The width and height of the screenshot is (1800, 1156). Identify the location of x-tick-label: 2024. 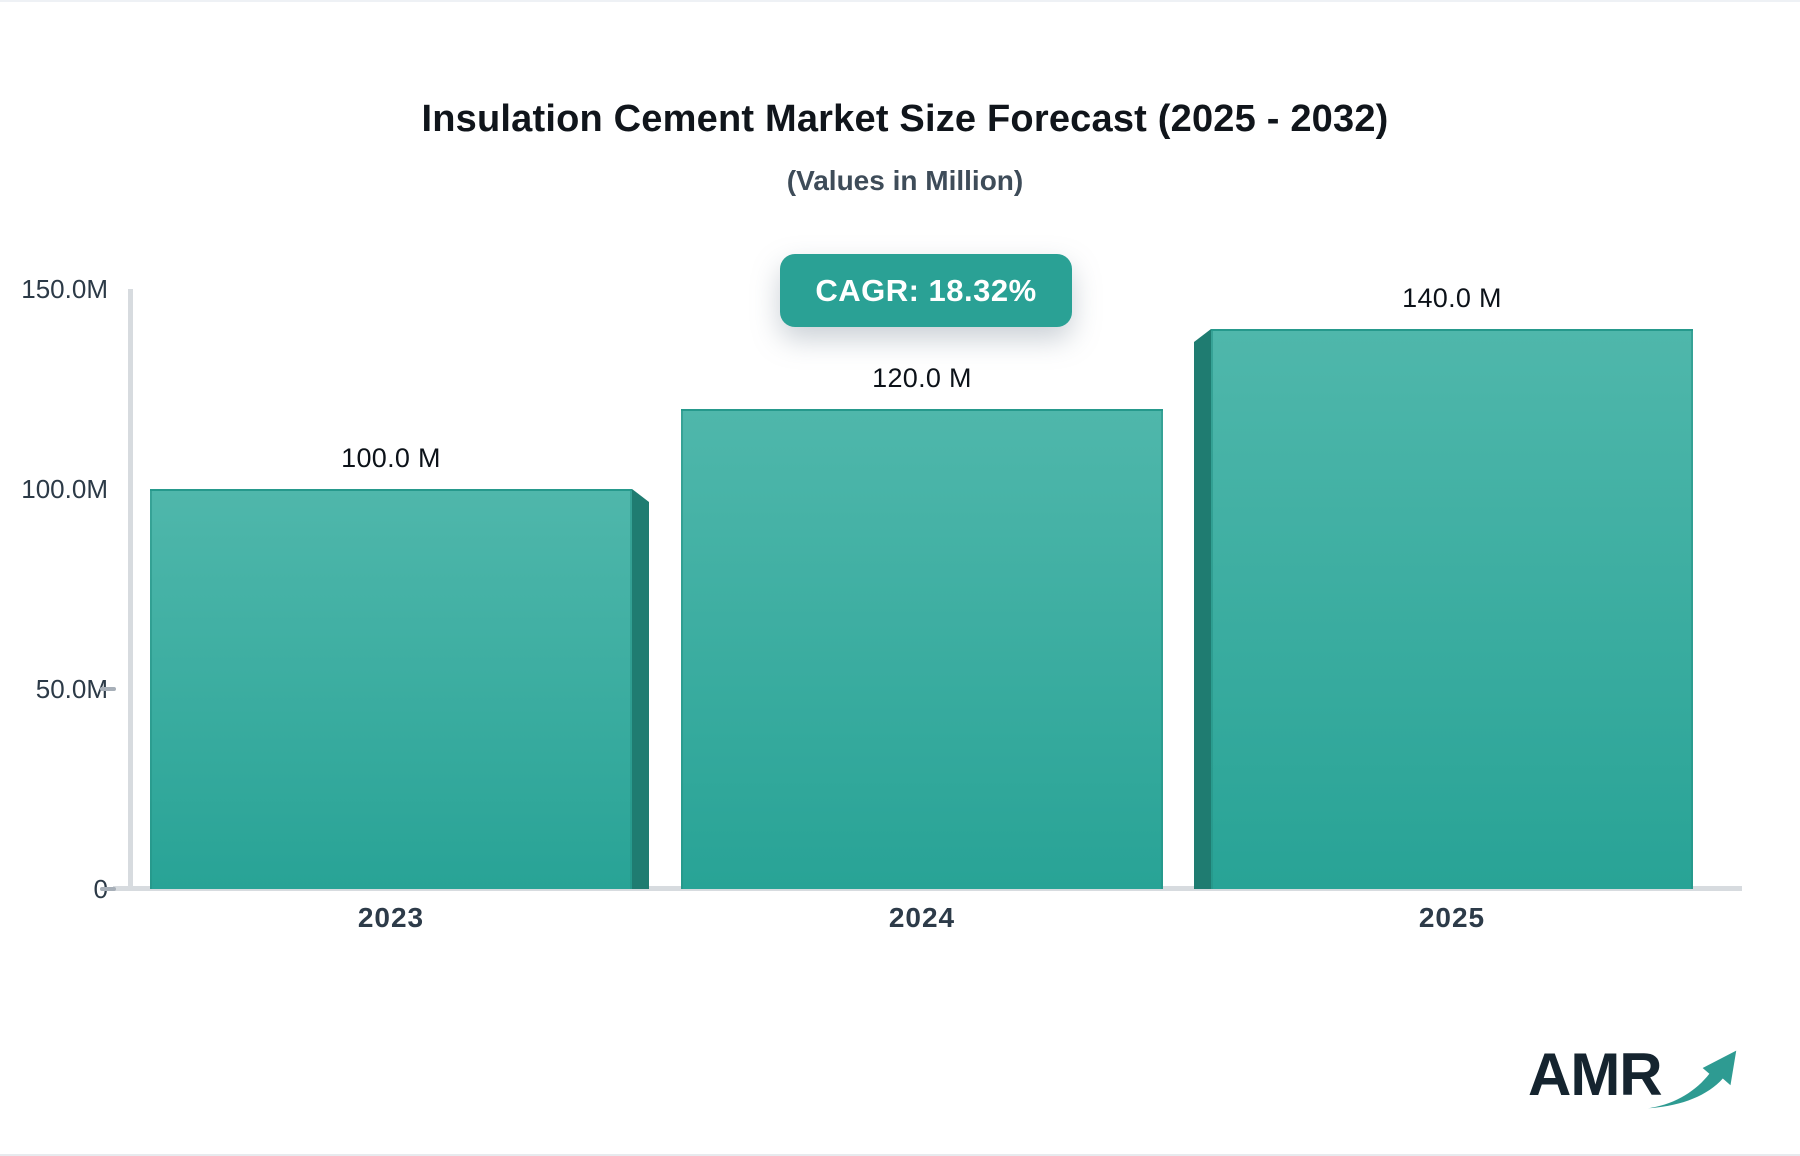
(922, 917).